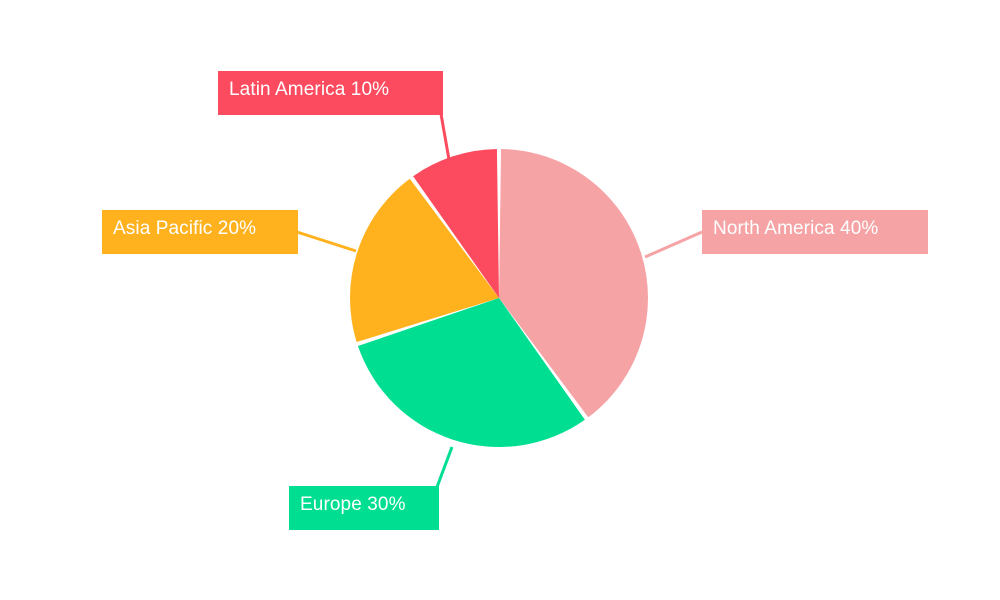  I want to click on pie-slice-north-america, so click(574, 283).